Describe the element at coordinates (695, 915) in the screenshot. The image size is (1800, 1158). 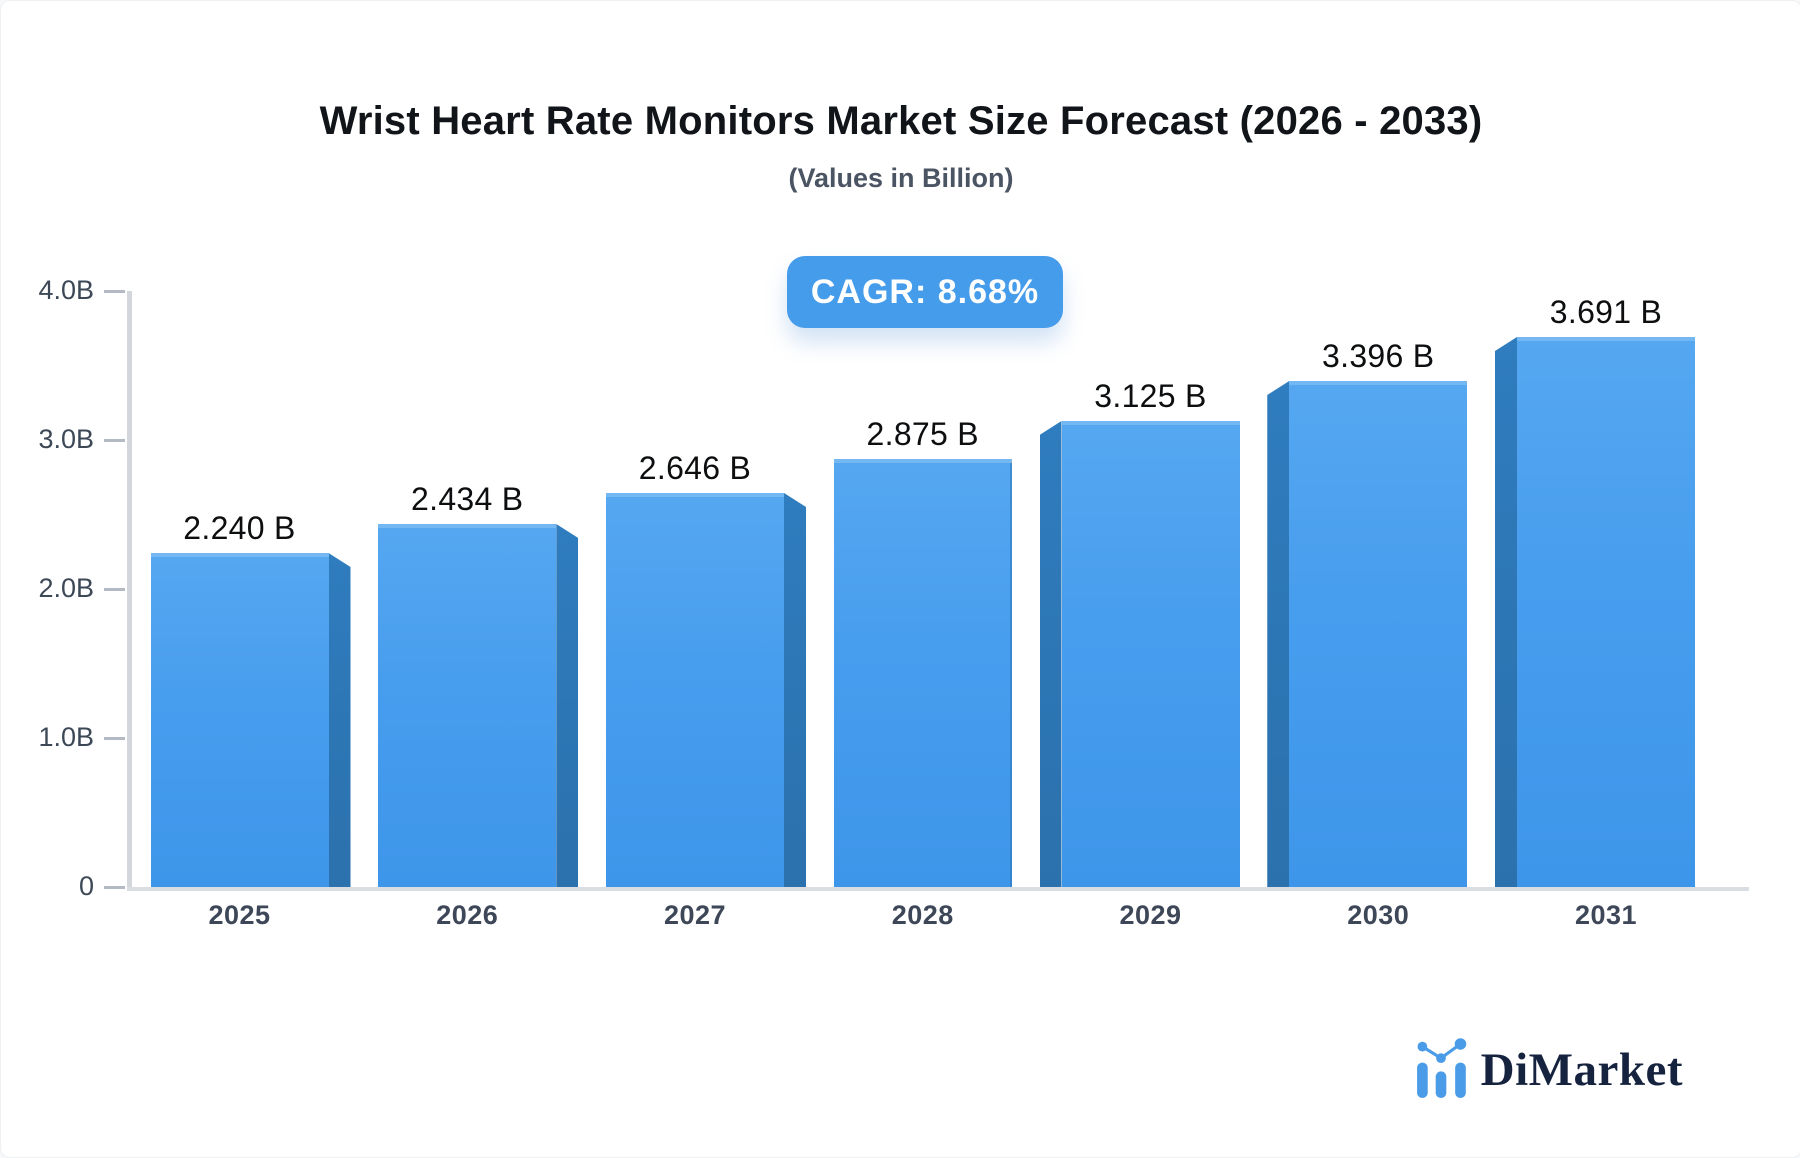
I see `x-axis-label-2027: 2027` at that location.